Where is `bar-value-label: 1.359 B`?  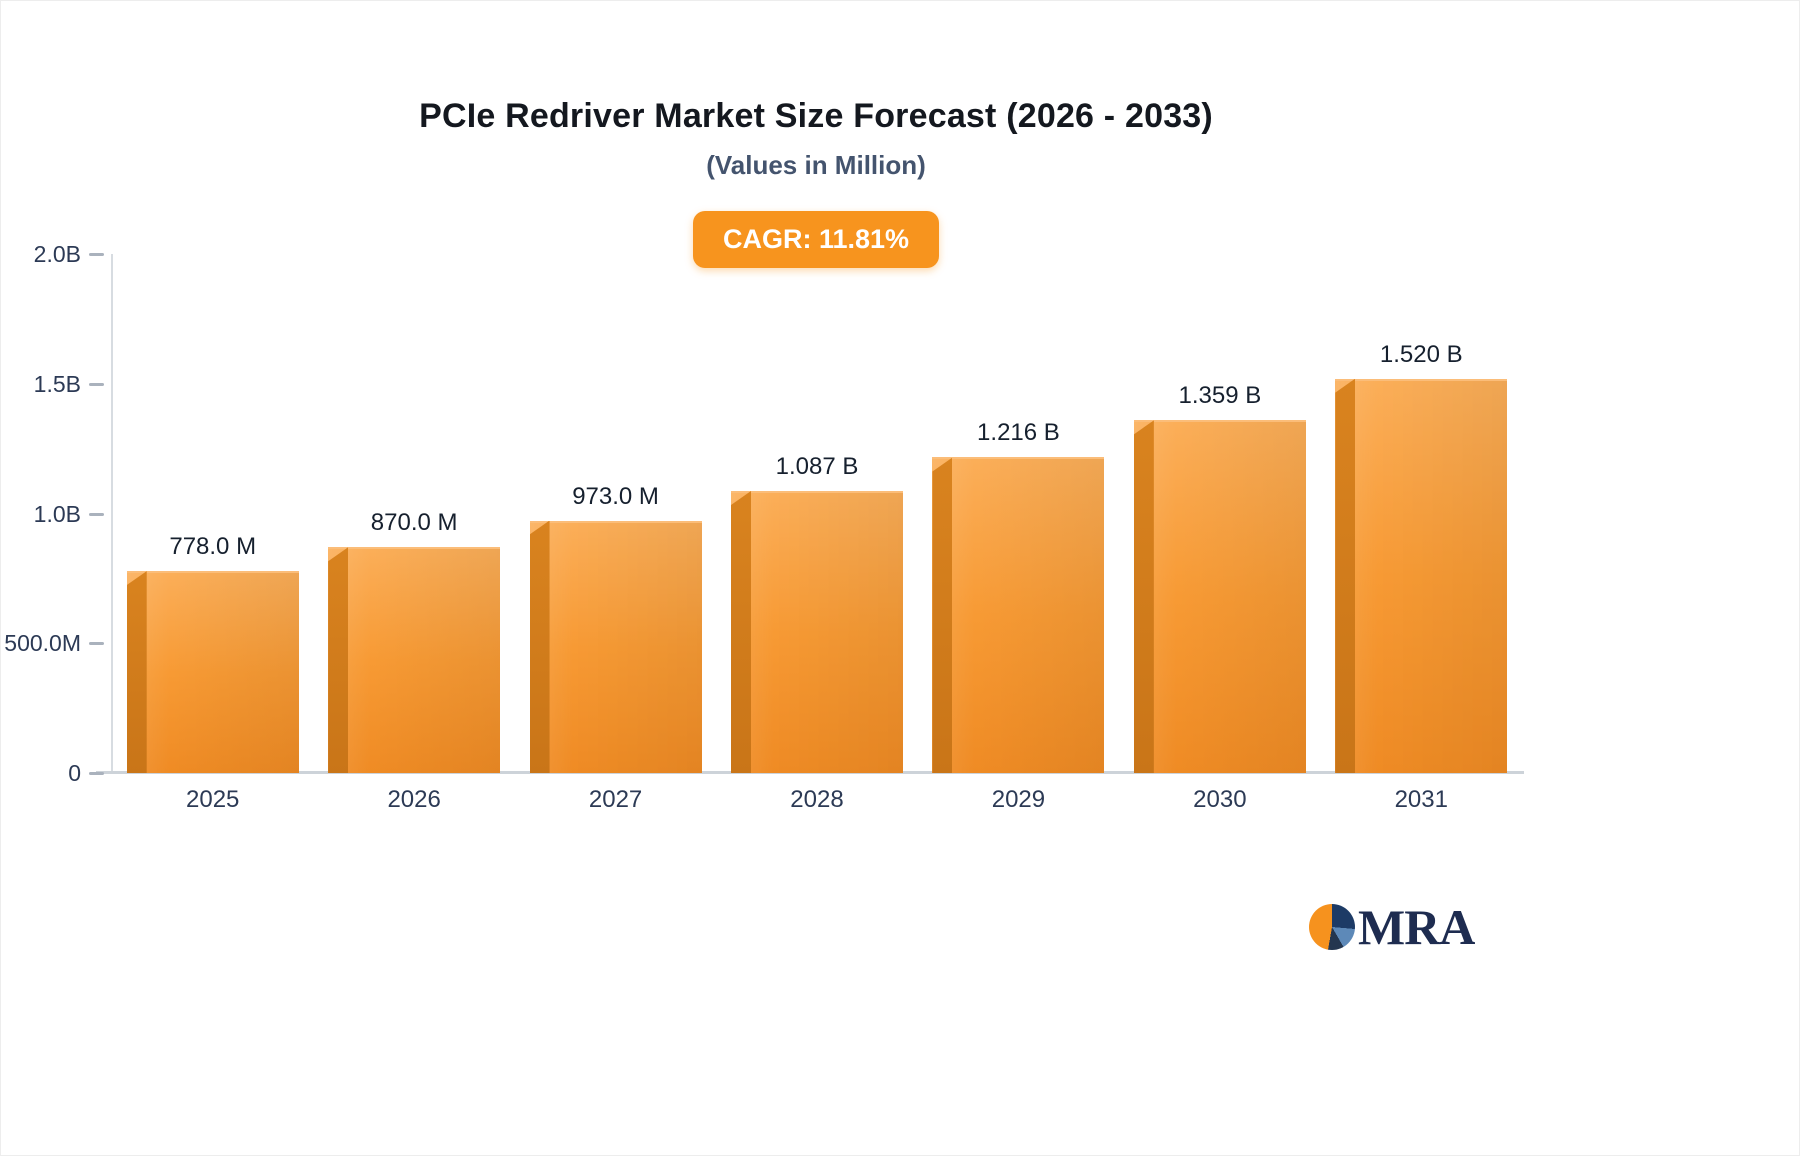 bar-value-label: 1.359 B is located at coordinates (1220, 396).